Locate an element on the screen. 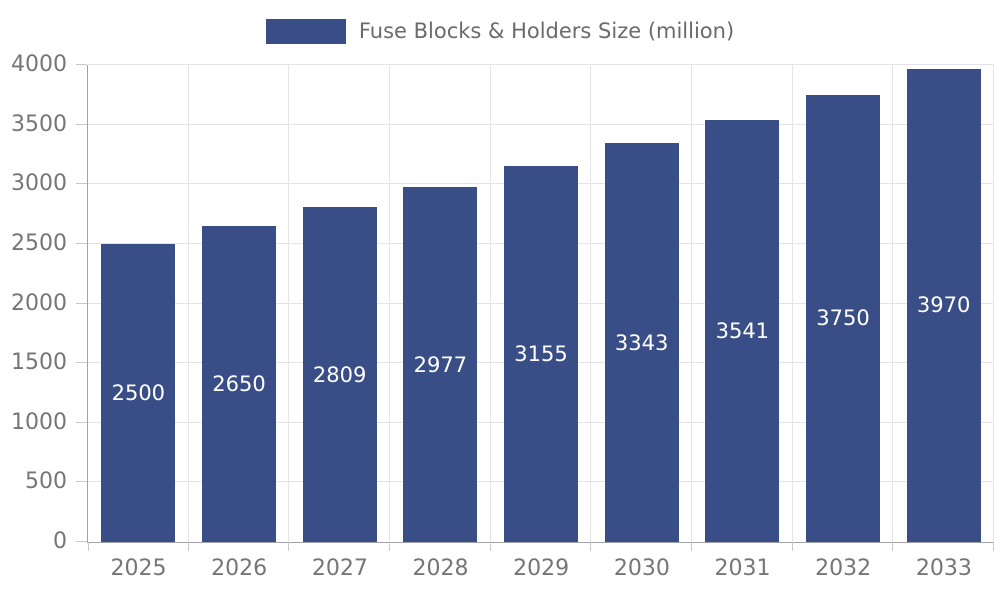 The image size is (1000, 600). legend: Fuse Blocks & Holders Size (million) is located at coordinates (500, 31).